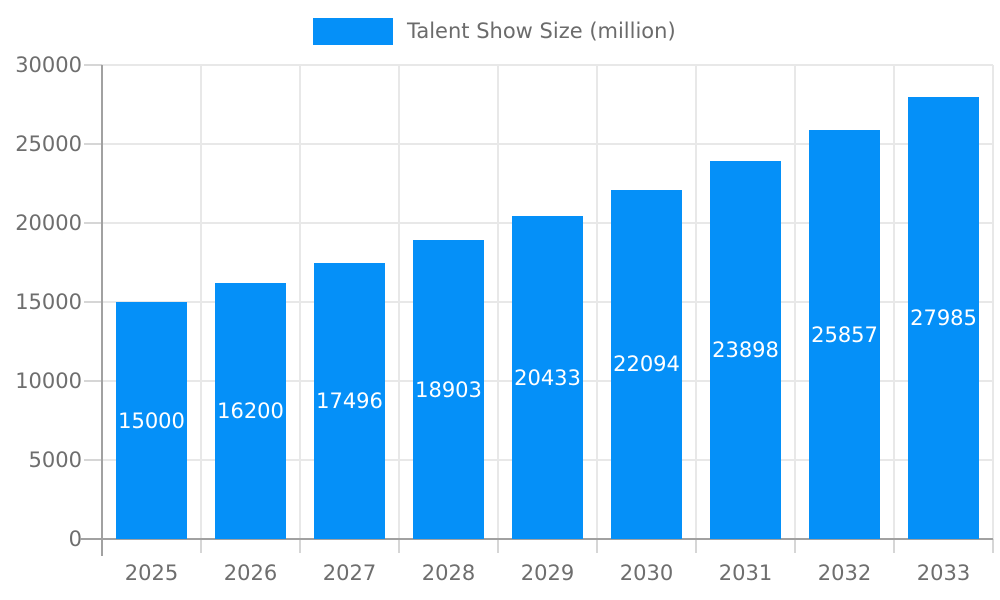 This screenshot has width=1000, height=600. I want to click on bar-2030, so click(646, 364).